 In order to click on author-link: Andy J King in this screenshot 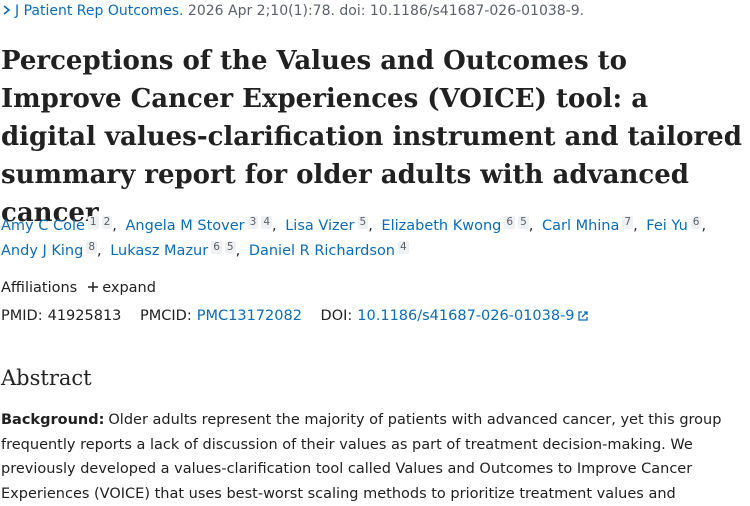, I will do `click(42, 251)`.